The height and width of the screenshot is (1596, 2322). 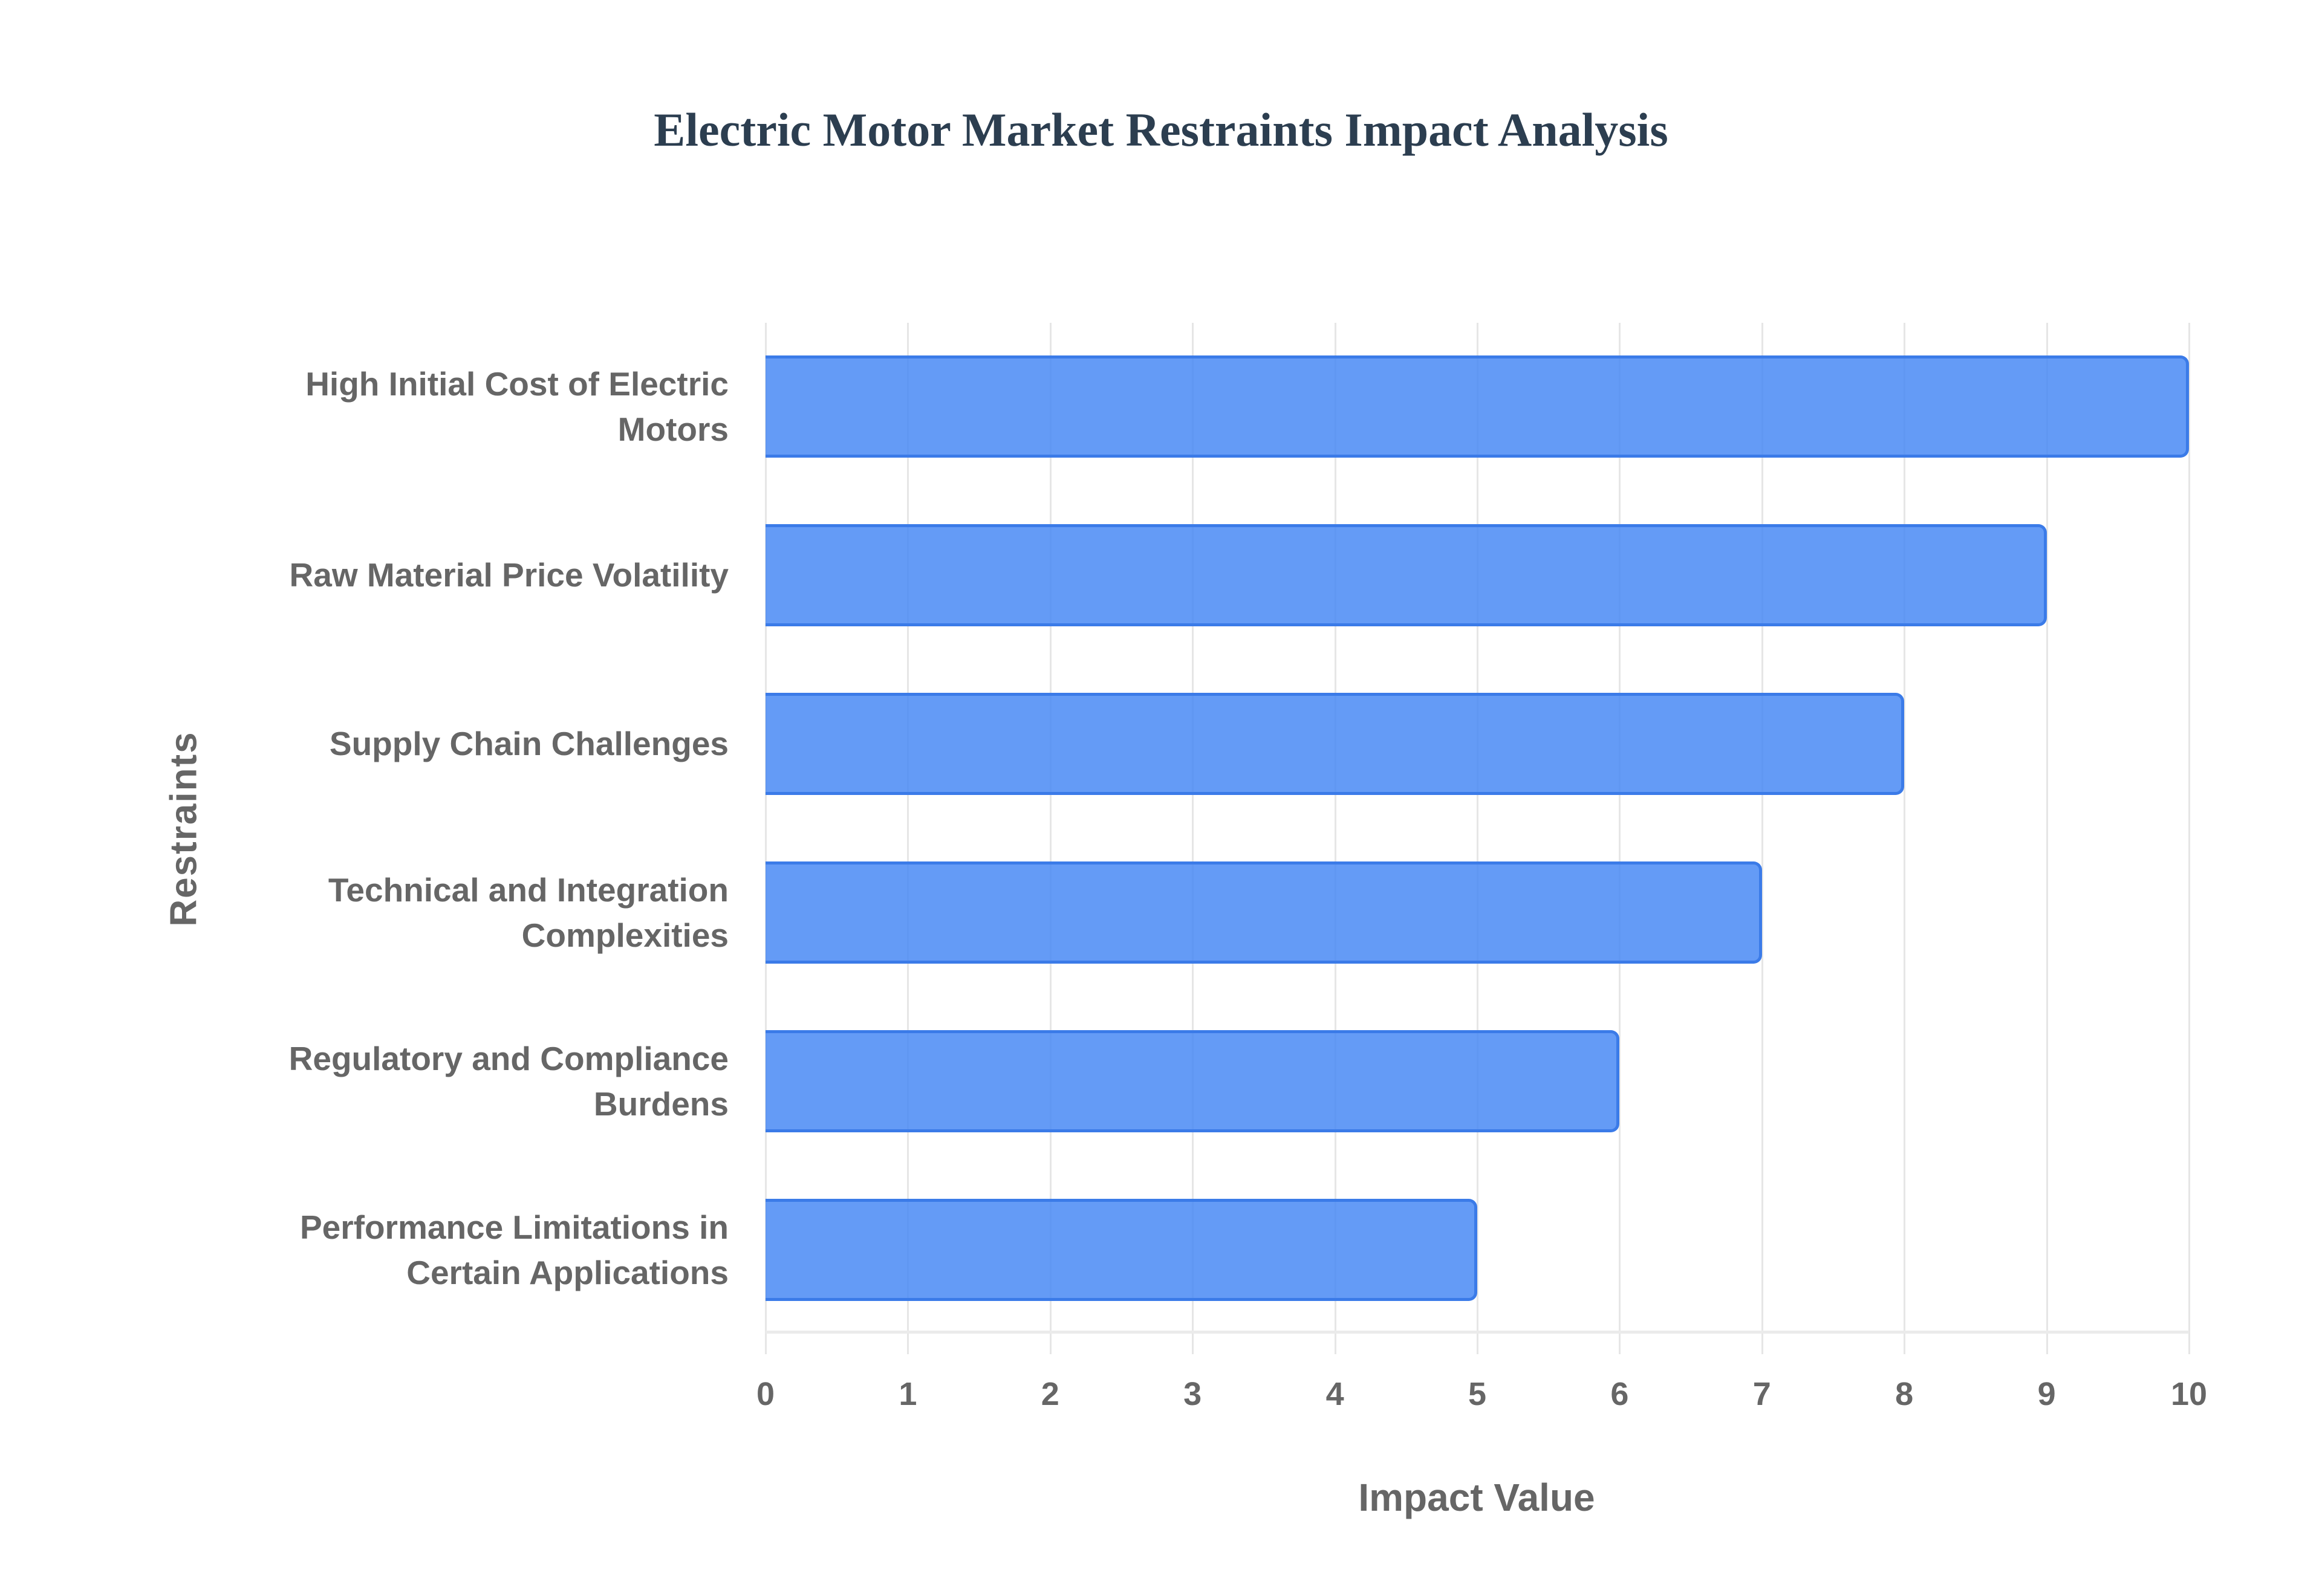 I want to click on category-label: Raw Material Price Volatility, so click(x=509, y=575).